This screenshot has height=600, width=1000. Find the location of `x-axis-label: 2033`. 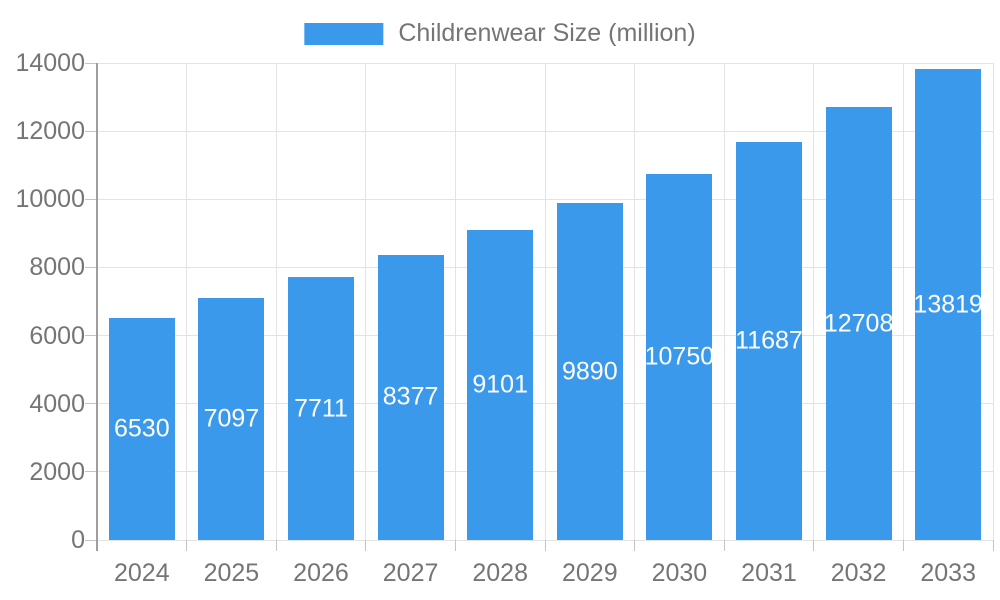

x-axis-label: 2033 is located at coordinates (948, 573).